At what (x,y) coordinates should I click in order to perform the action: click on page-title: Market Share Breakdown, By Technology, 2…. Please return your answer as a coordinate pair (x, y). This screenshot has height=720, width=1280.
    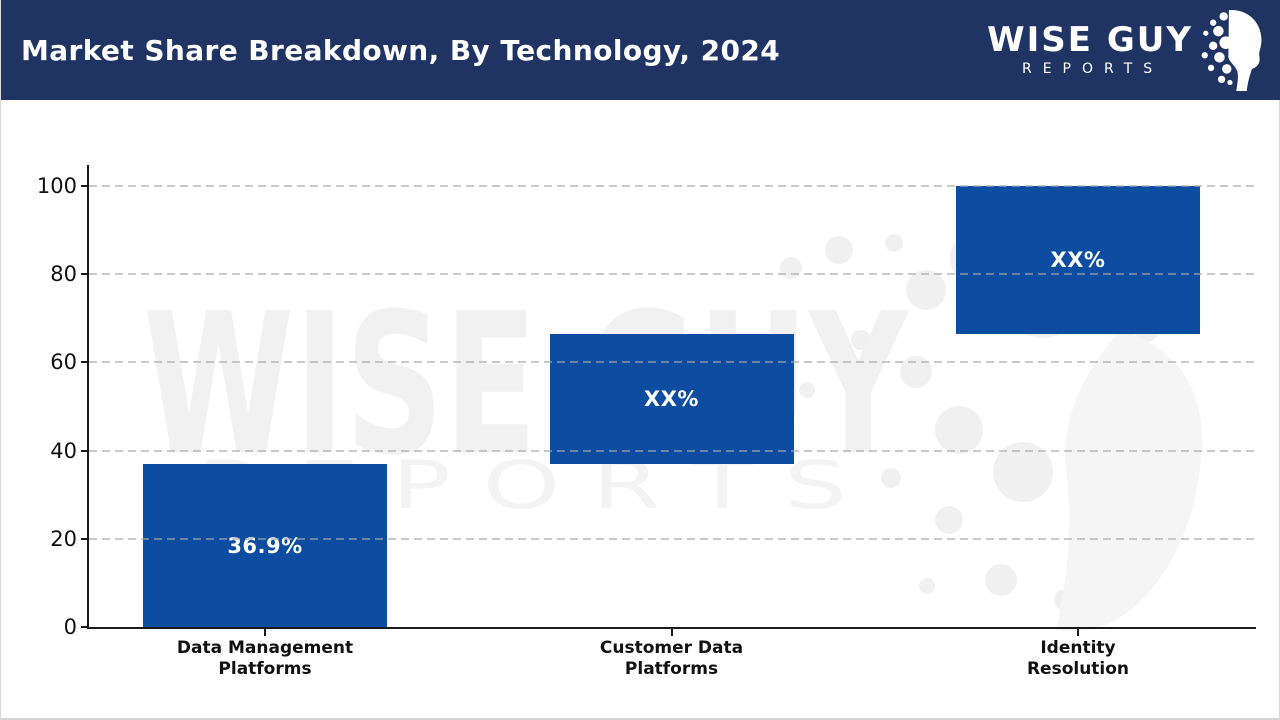
    Looking at the image, I should click on (401, 50).